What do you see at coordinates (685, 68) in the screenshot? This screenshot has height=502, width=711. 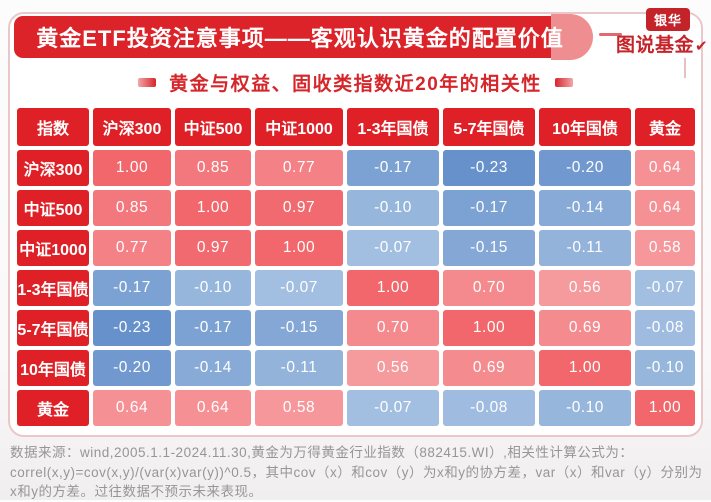 I see `logo-decorative-line` at bounding box center [685, 68].